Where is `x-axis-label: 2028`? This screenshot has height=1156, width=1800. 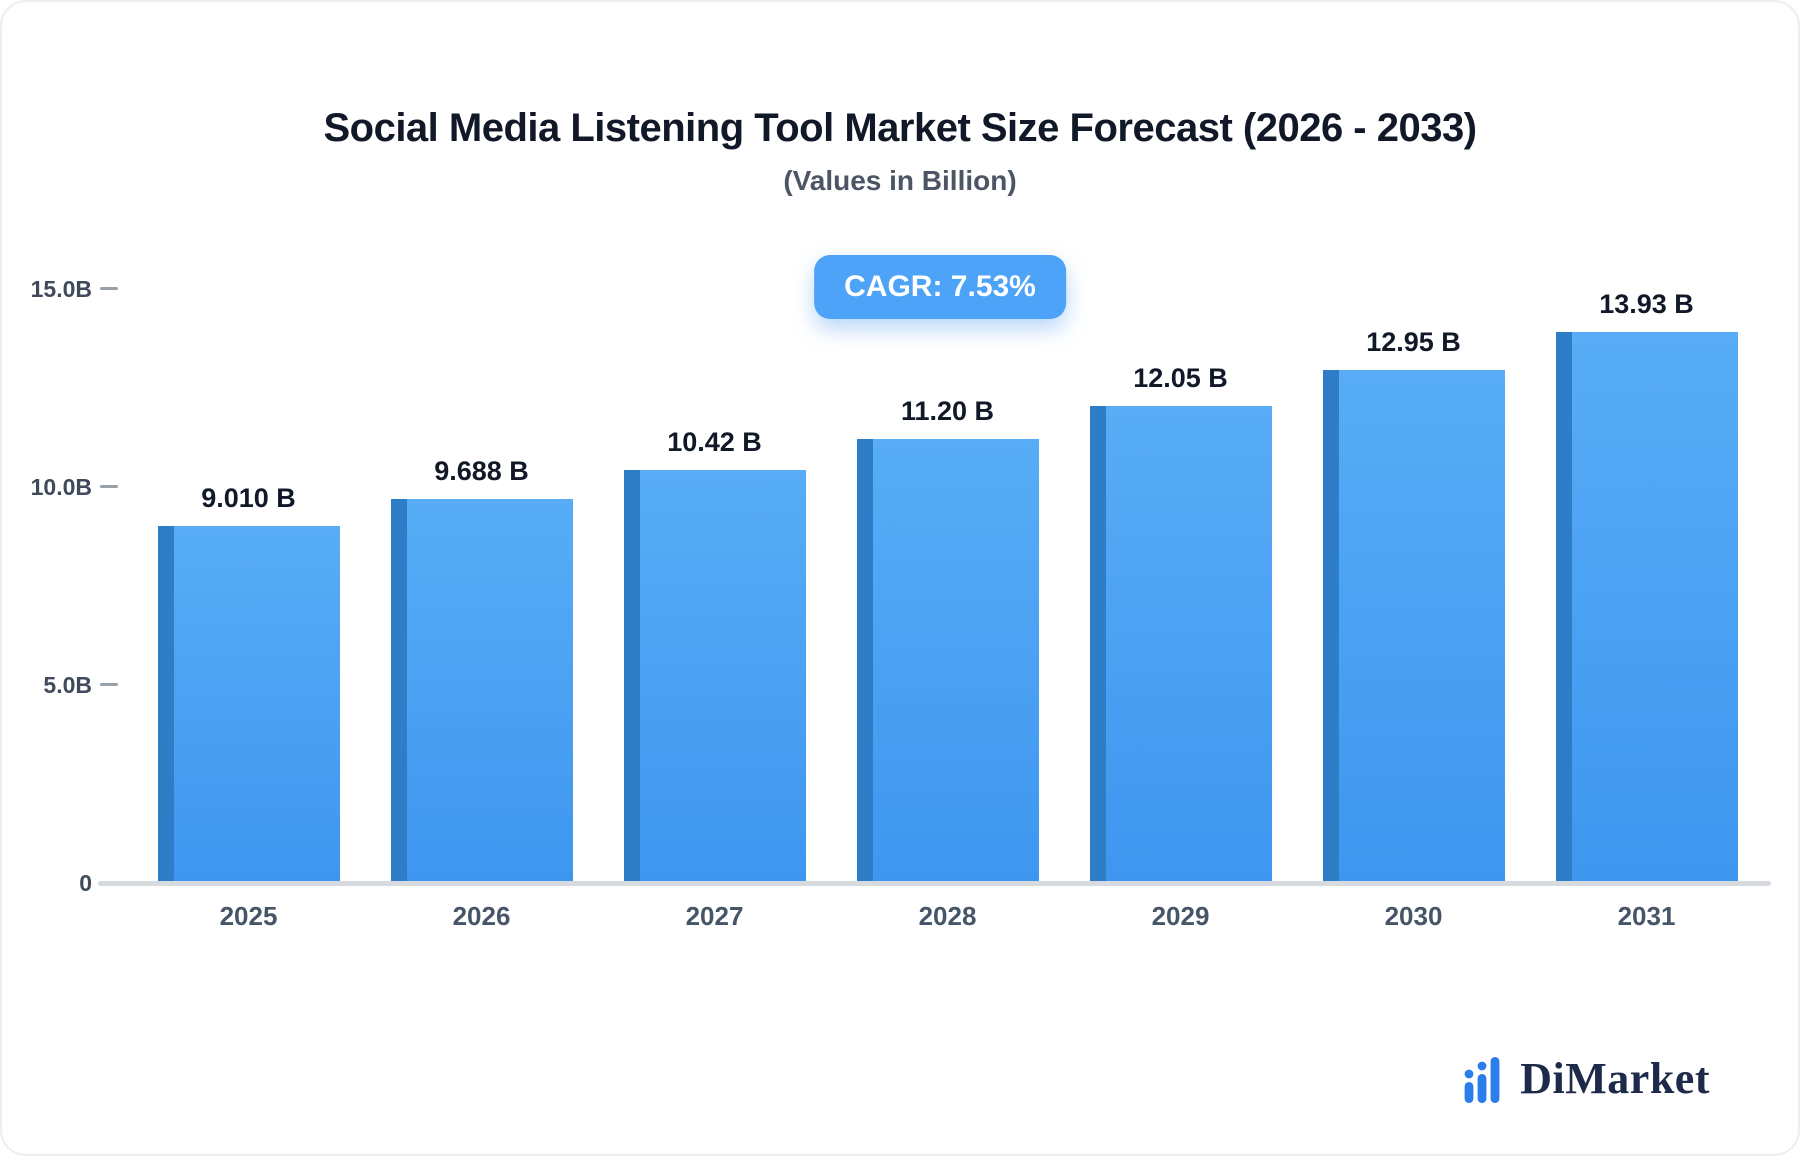
x-axis-label: 2028 is located at coordinates (947, 916).